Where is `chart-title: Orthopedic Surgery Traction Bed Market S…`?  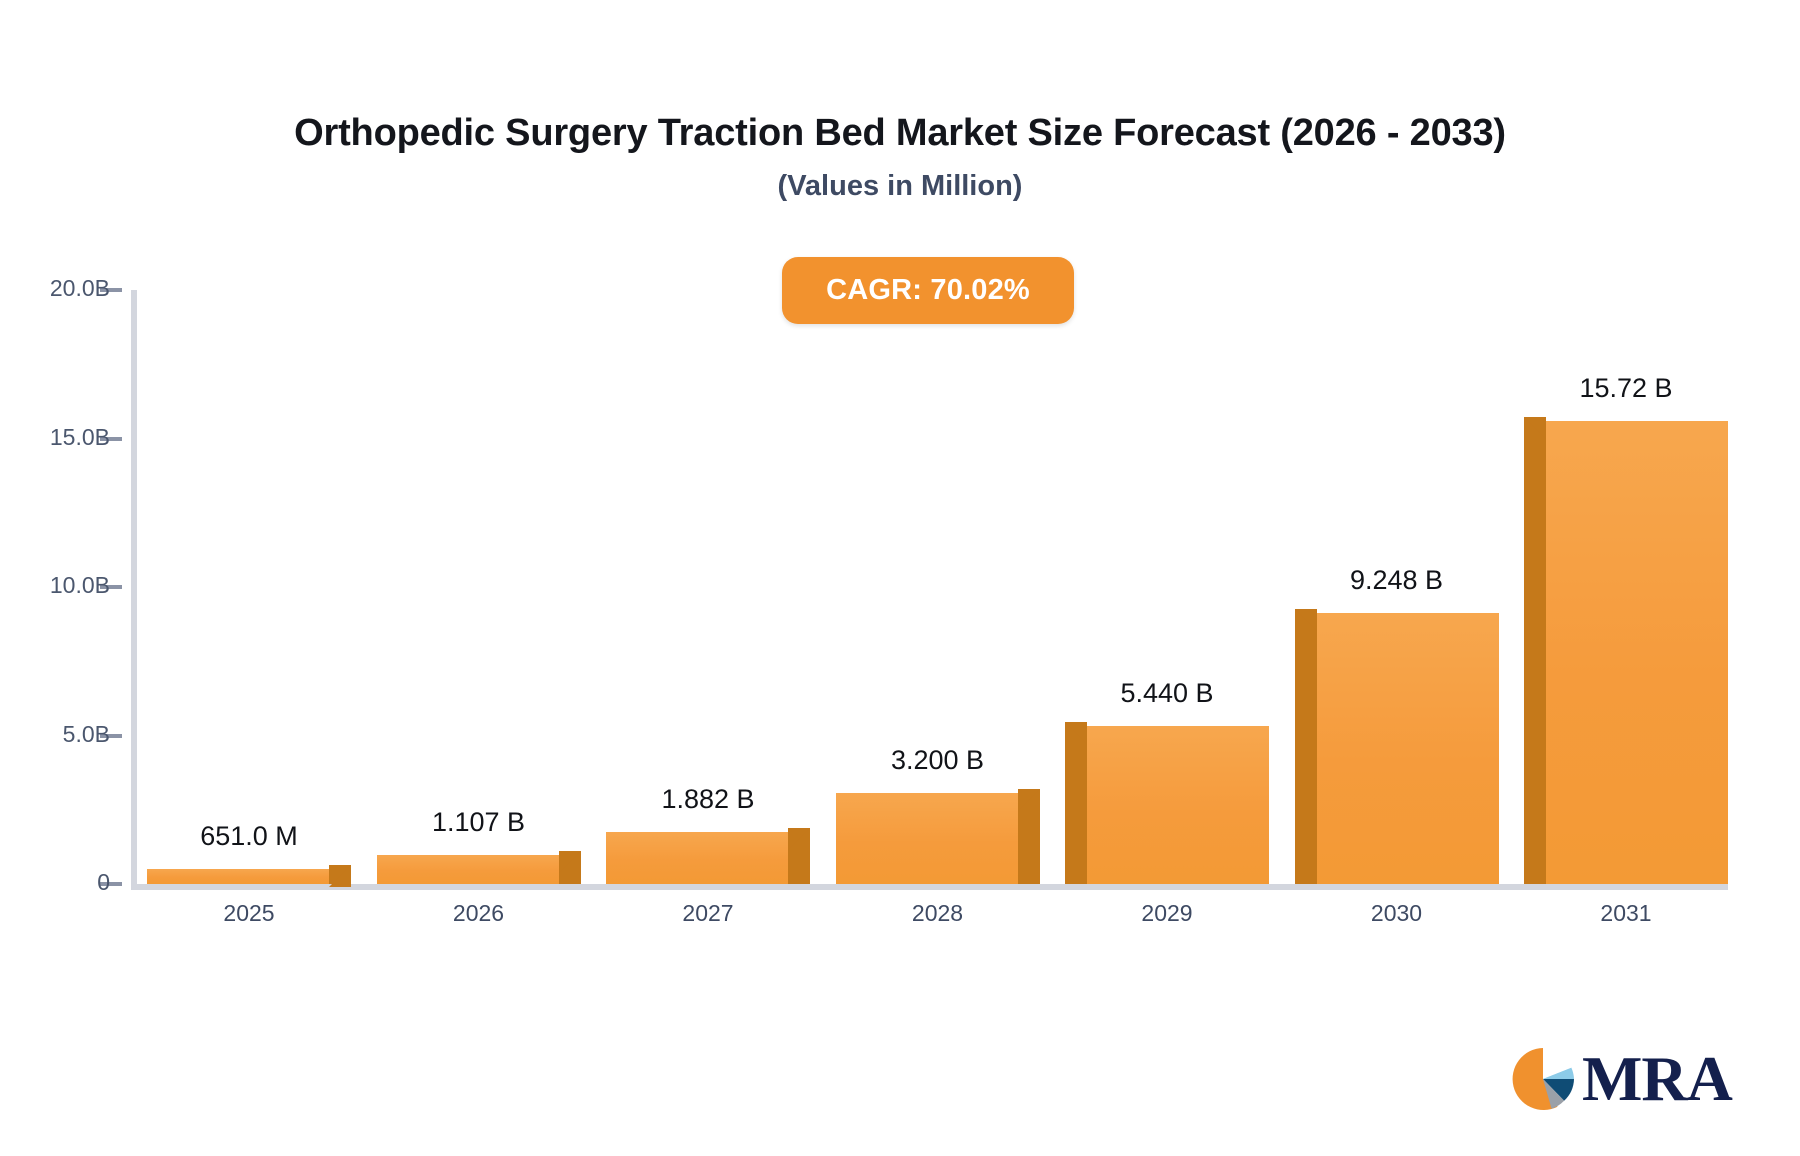 chart-title: Orthopedic Surgery Traction Bed Market S… is located at coordinates (900, 133).